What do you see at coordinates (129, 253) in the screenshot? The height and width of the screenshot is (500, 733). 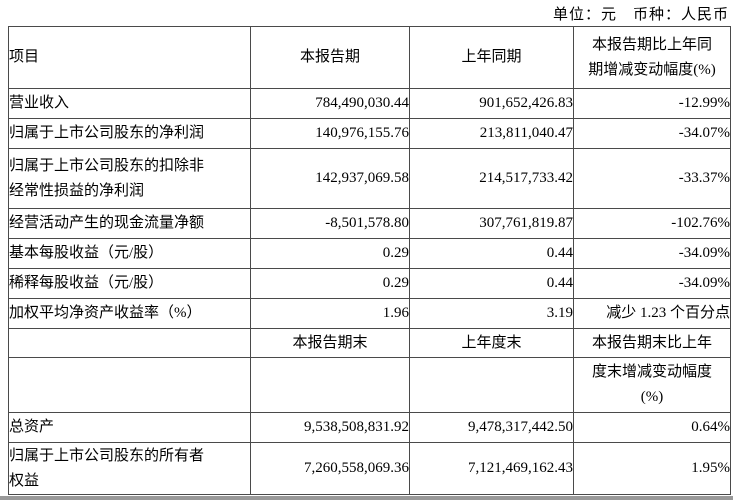 I see `item-cell: 基本每股收益（元/股）` at bounding box center [129, 253].